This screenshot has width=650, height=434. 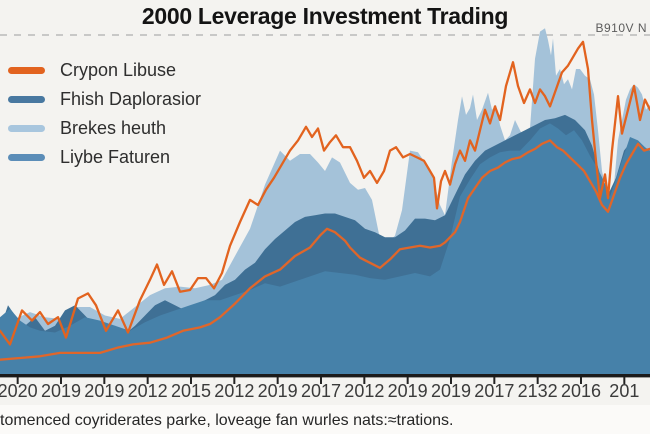 I want to click on legend-item-2: Fhish Daplorasior, so click(x=104, y=99).